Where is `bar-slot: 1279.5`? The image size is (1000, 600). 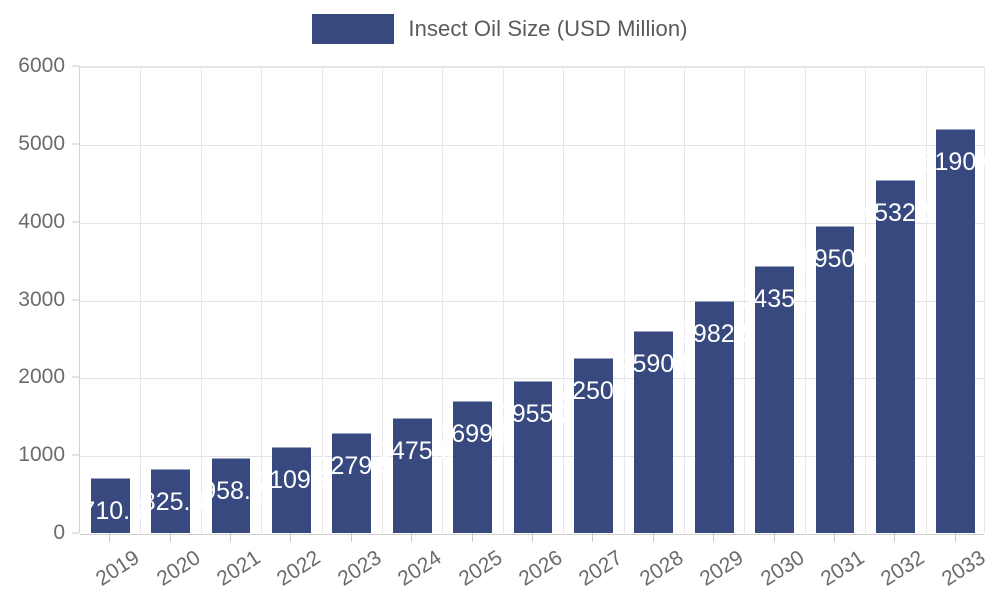 bar-slot: 1279.5 is located at coordinates (355, 300).